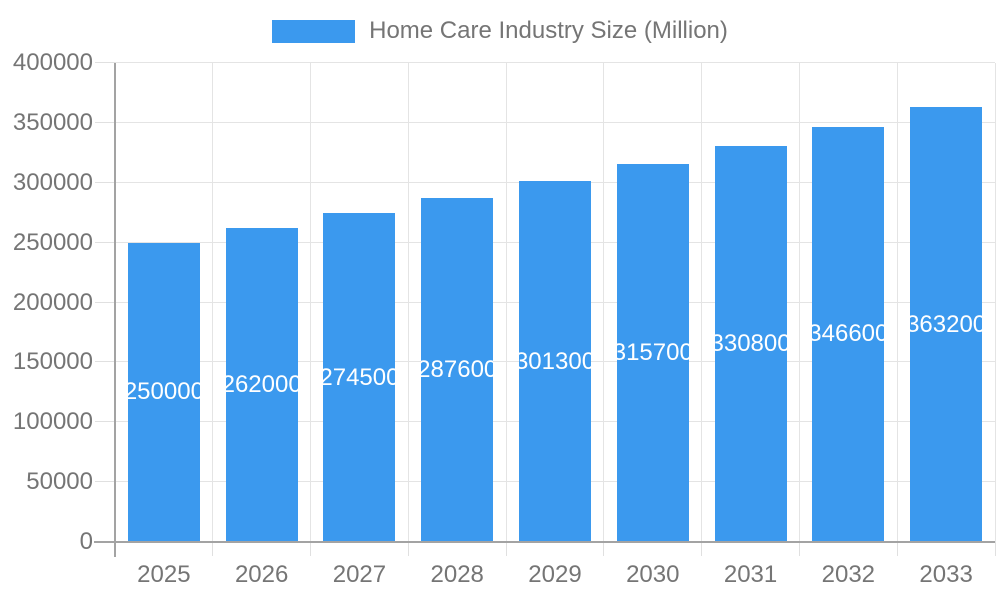 The height and width of the screenshot is (600, 1000). Describe the element at coordinates (457, 574) in the screenshot. I see `x-axis-label-2028: 2028` at that location.